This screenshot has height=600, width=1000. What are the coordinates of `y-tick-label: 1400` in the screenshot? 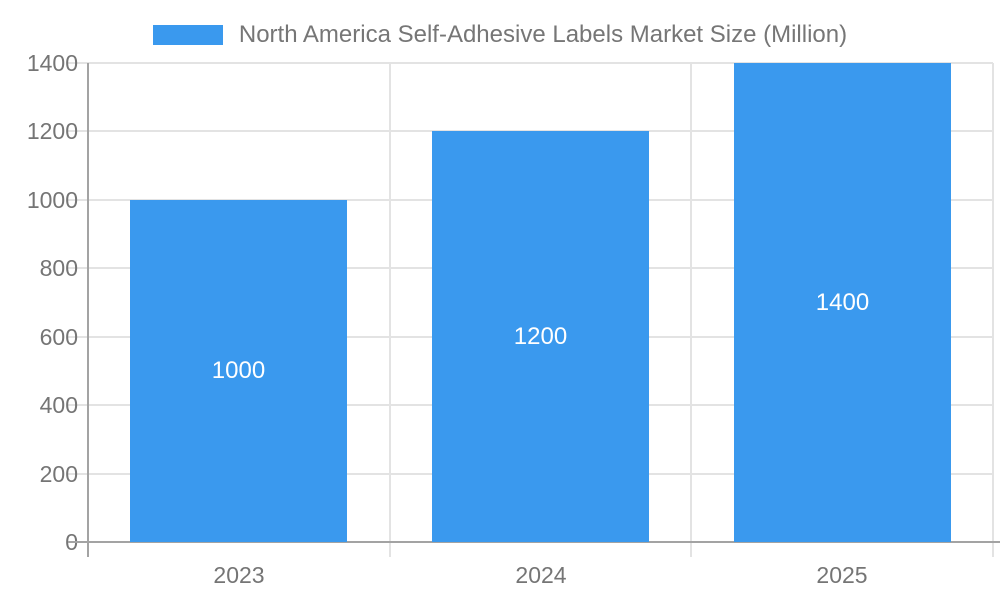 It's located at (52, 63).